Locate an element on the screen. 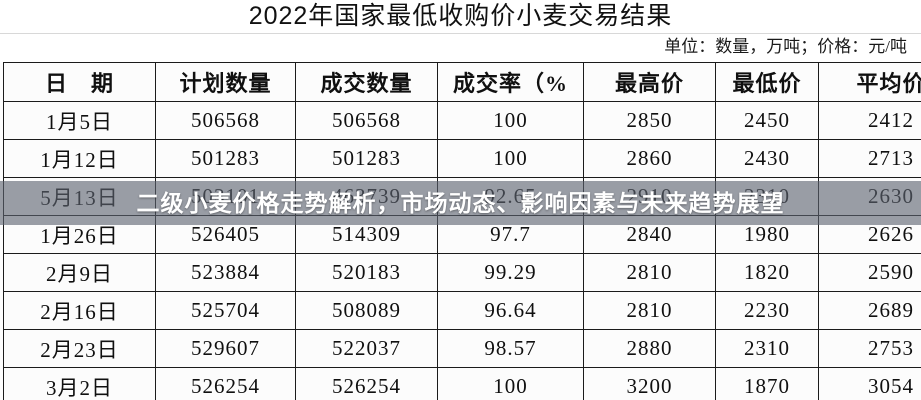  cell-deal: 522037 is located at coordinates (366, 348).